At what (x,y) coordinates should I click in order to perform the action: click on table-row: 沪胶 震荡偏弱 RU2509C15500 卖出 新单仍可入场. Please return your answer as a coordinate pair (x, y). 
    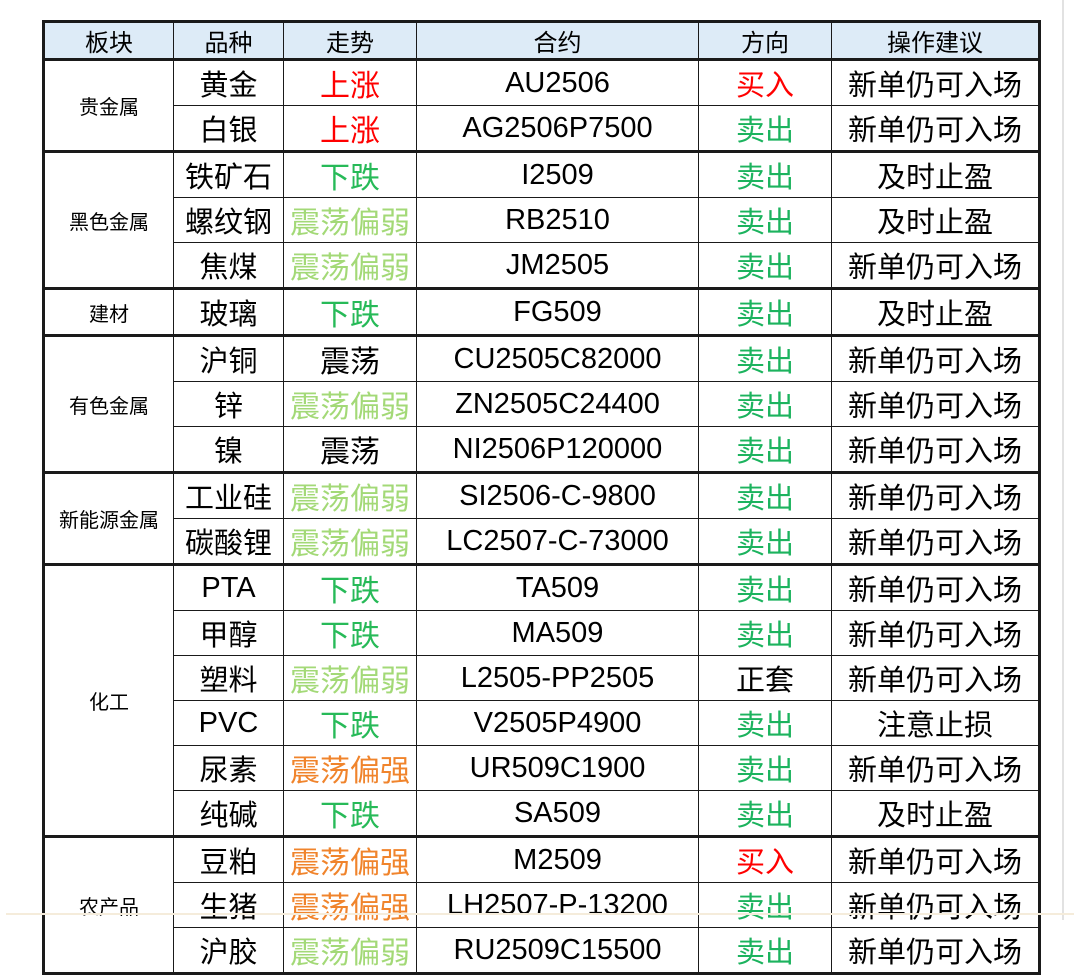
    Looking at the image, I should click on (542, 950).